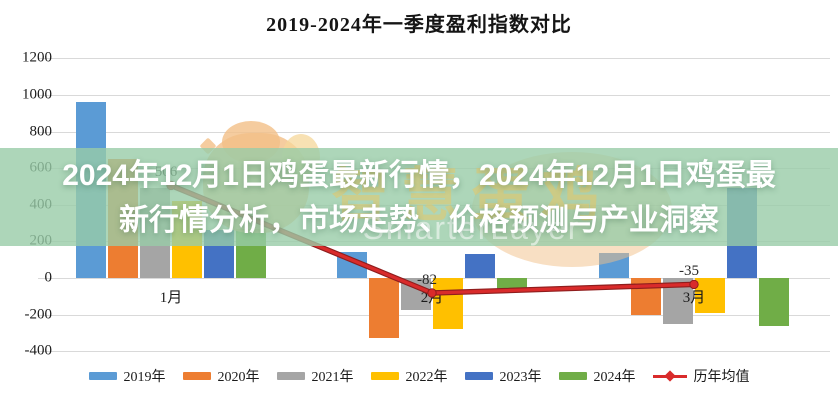 Image resolution: width=838 pixels, height=400 pixels. What do you see at coordinates (710, 295) in the screenshot?
I see `bar-2022年-3月` at bounding box center [710, 295].